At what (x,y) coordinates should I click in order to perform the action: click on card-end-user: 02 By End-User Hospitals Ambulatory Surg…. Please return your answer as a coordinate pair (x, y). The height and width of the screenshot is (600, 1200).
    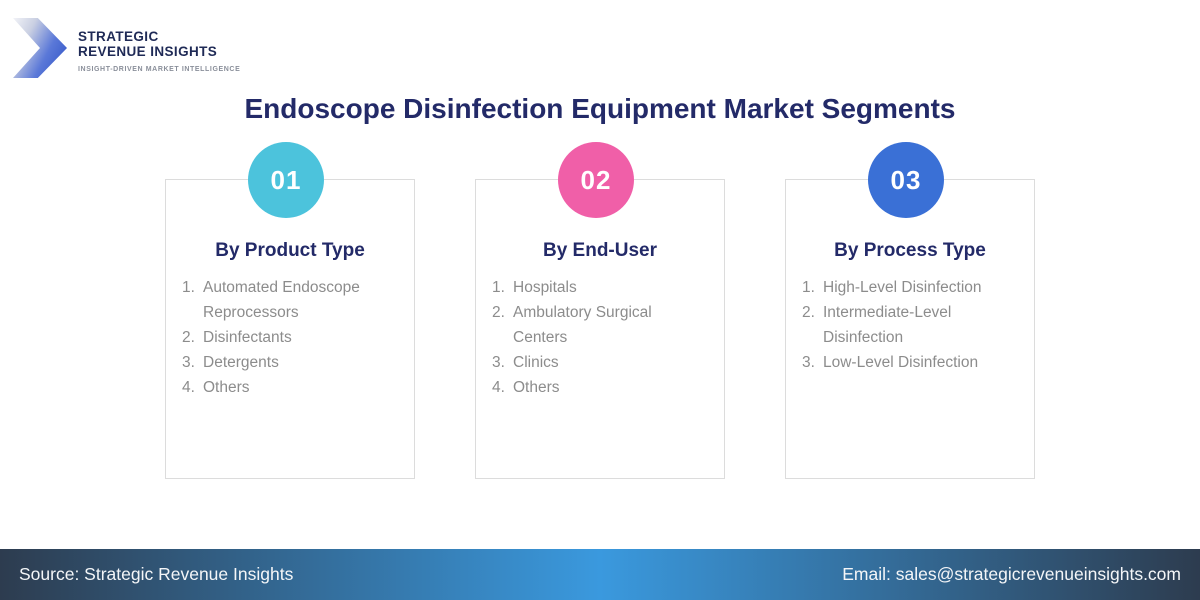
    Looking at the image, I should click on (600, 310).